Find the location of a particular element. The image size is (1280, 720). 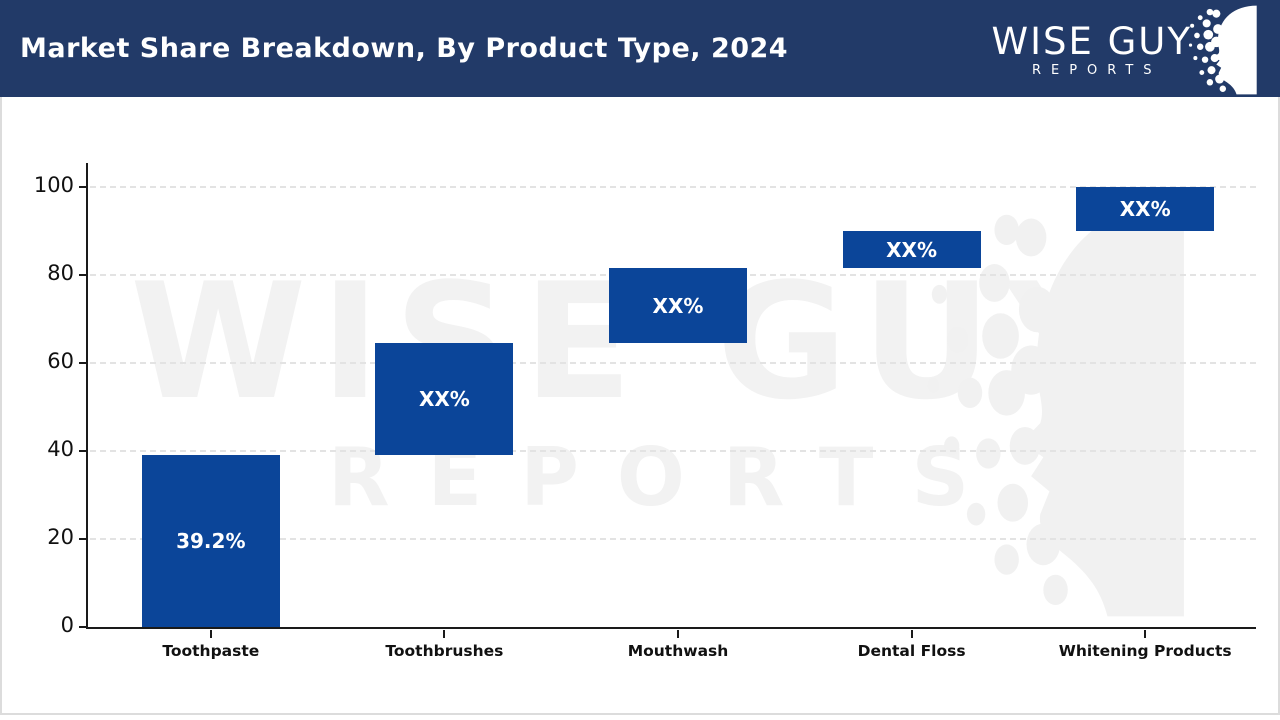

y-axis-tick-label: 60 is located at coordinates (60, 361).